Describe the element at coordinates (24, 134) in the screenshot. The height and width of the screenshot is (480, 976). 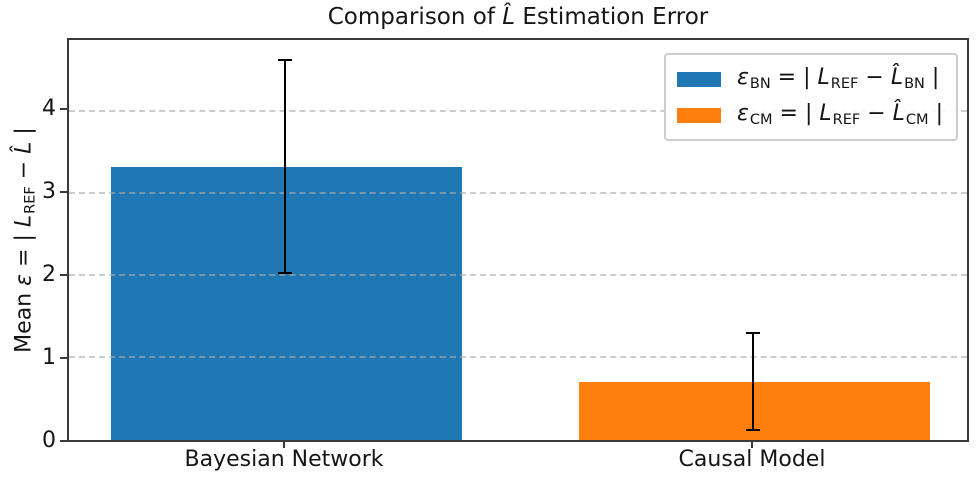
I see `ylabel-close-bar: |` at that location.